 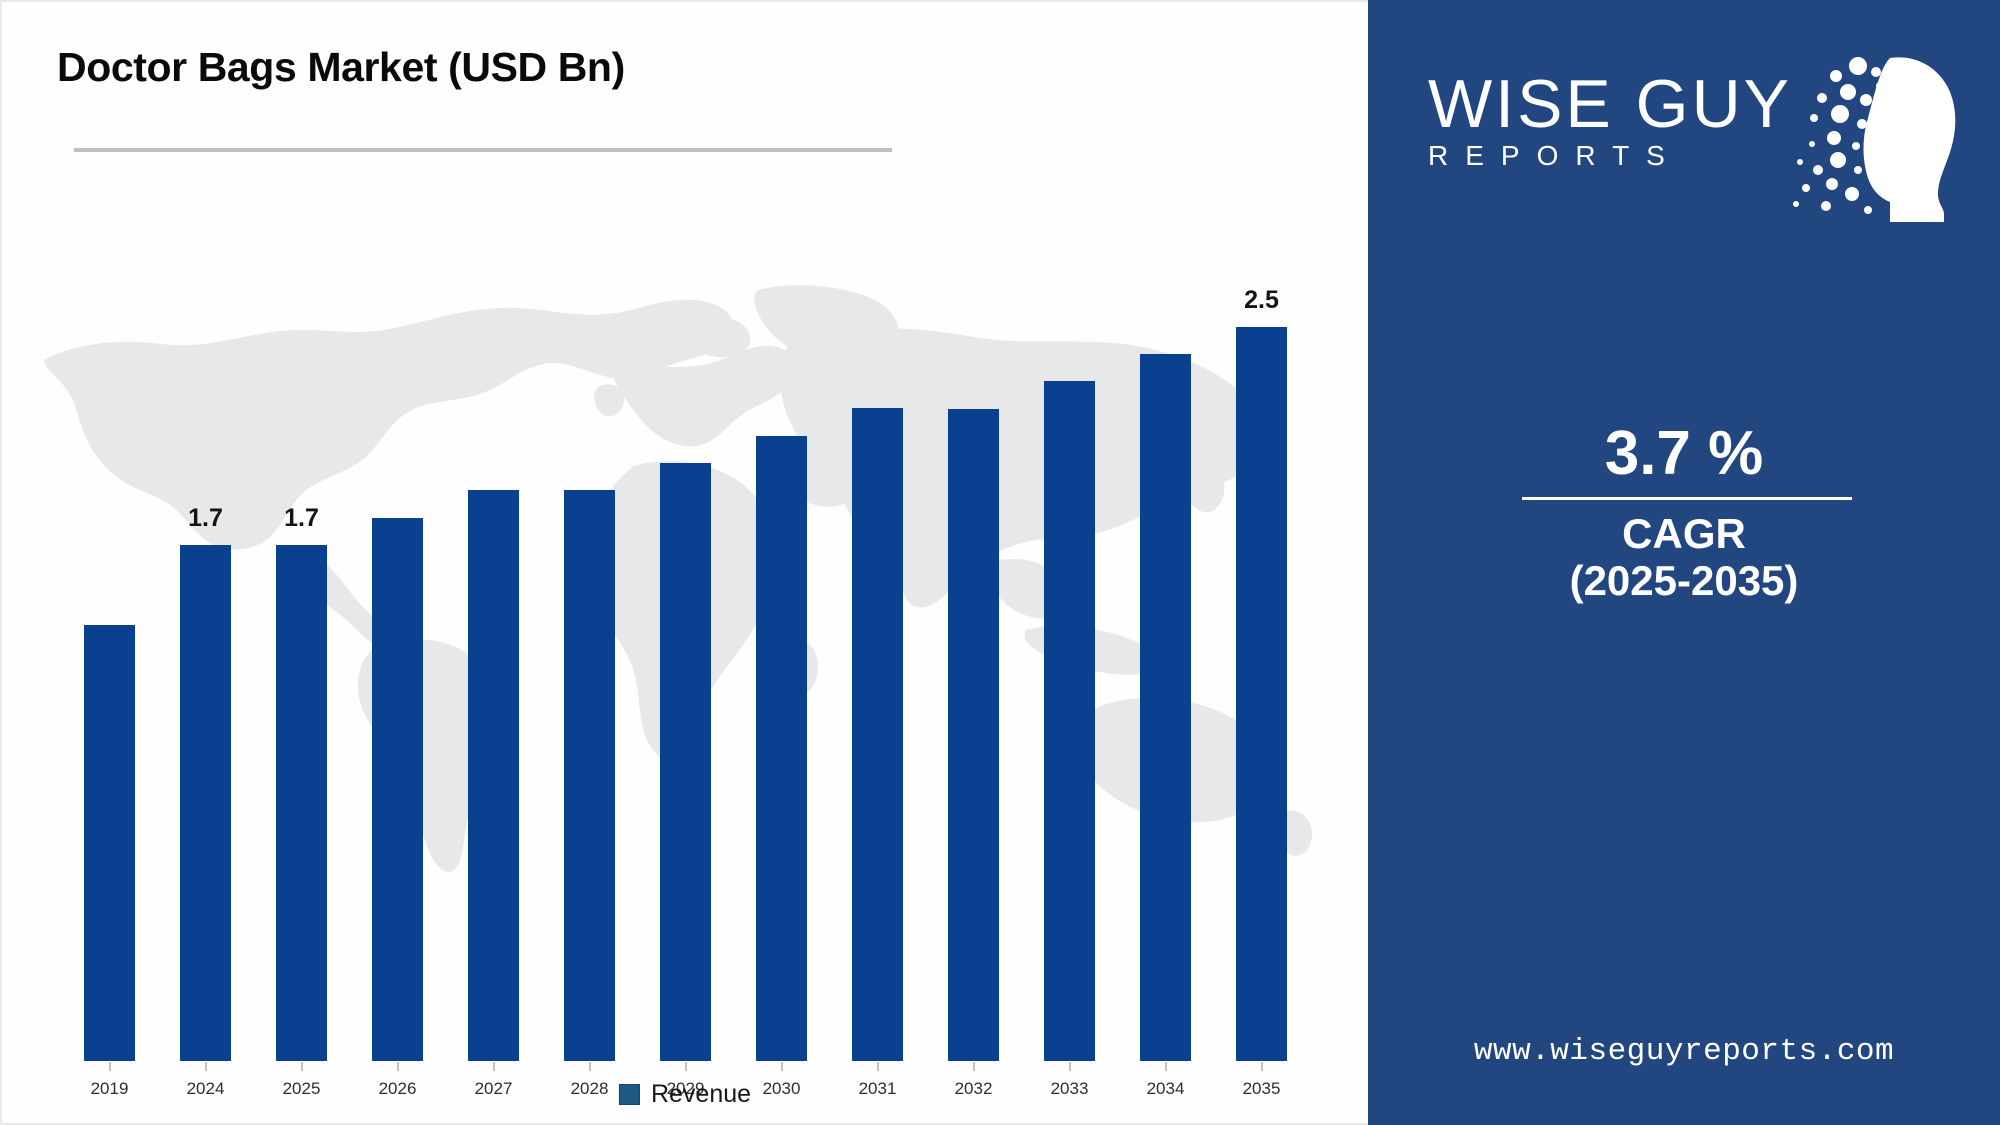 I want to click on cagr-caption: CAGR (2025-2035), so click(x=1684, y=557).